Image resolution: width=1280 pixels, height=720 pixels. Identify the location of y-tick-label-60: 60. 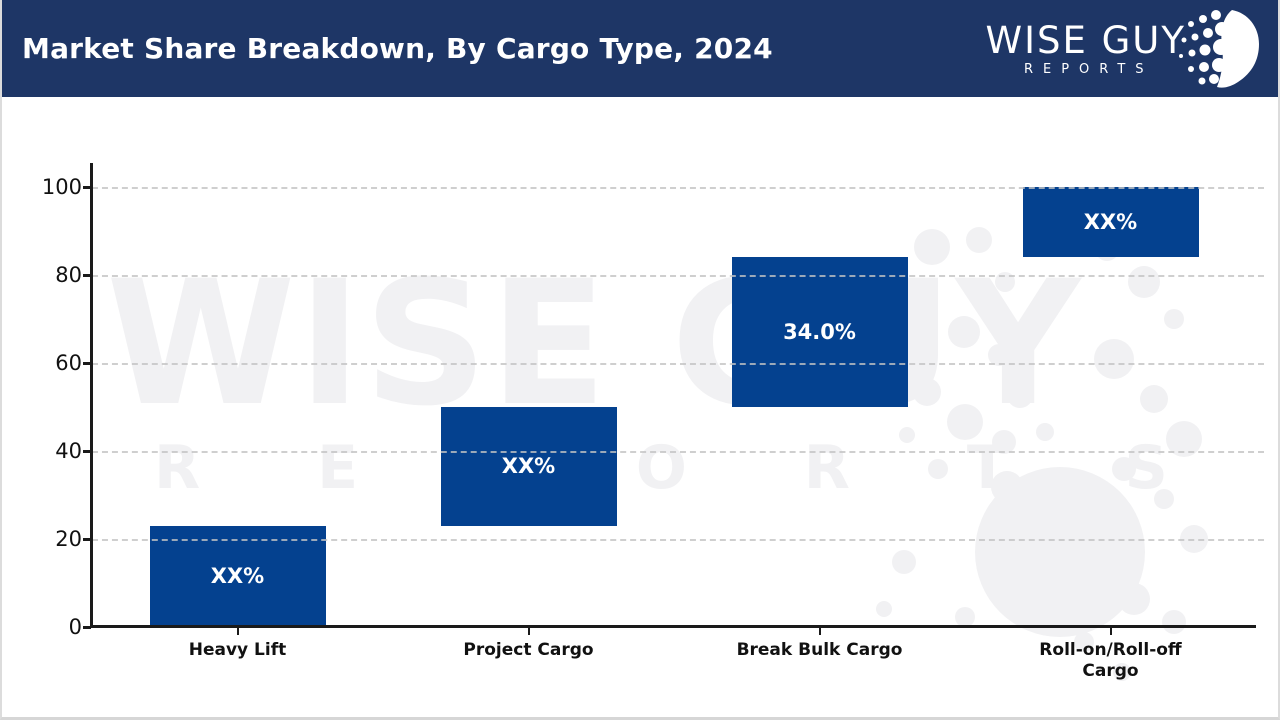
(68, 363).